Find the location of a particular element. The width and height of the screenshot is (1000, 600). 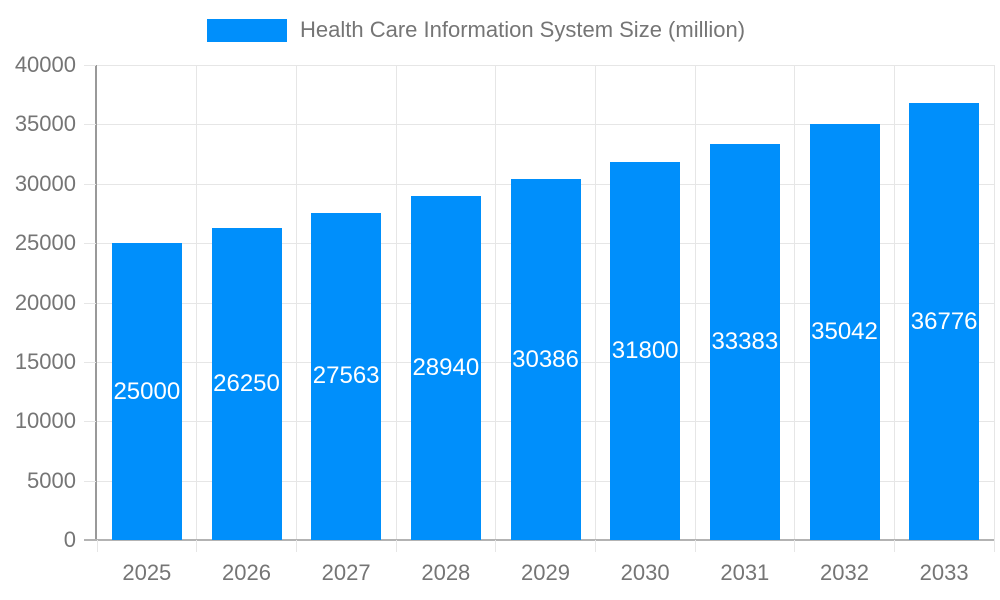

bar-value-label: 27563 is located at coordinates (346, 376).